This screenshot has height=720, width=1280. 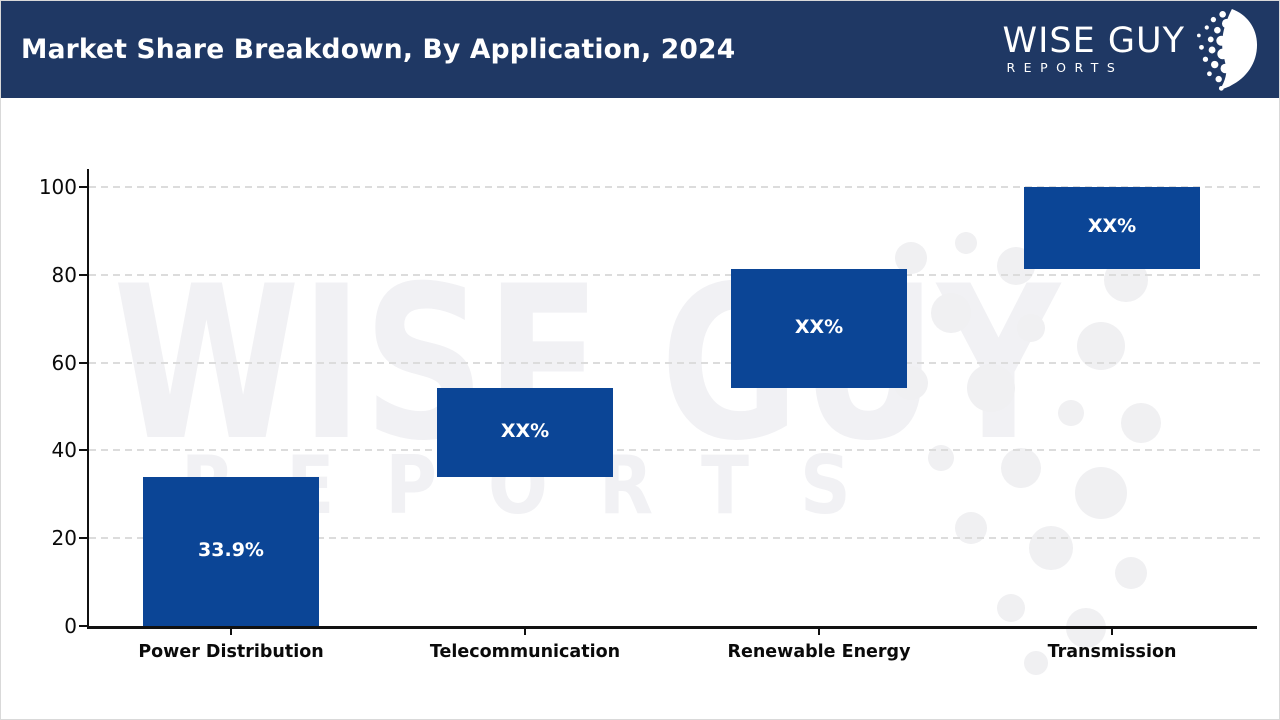 What do you see at coordinates (819, 326) in the screenshot?
I see `bar-label-renewable-energy: XX%` at bounding box center [819, 326].